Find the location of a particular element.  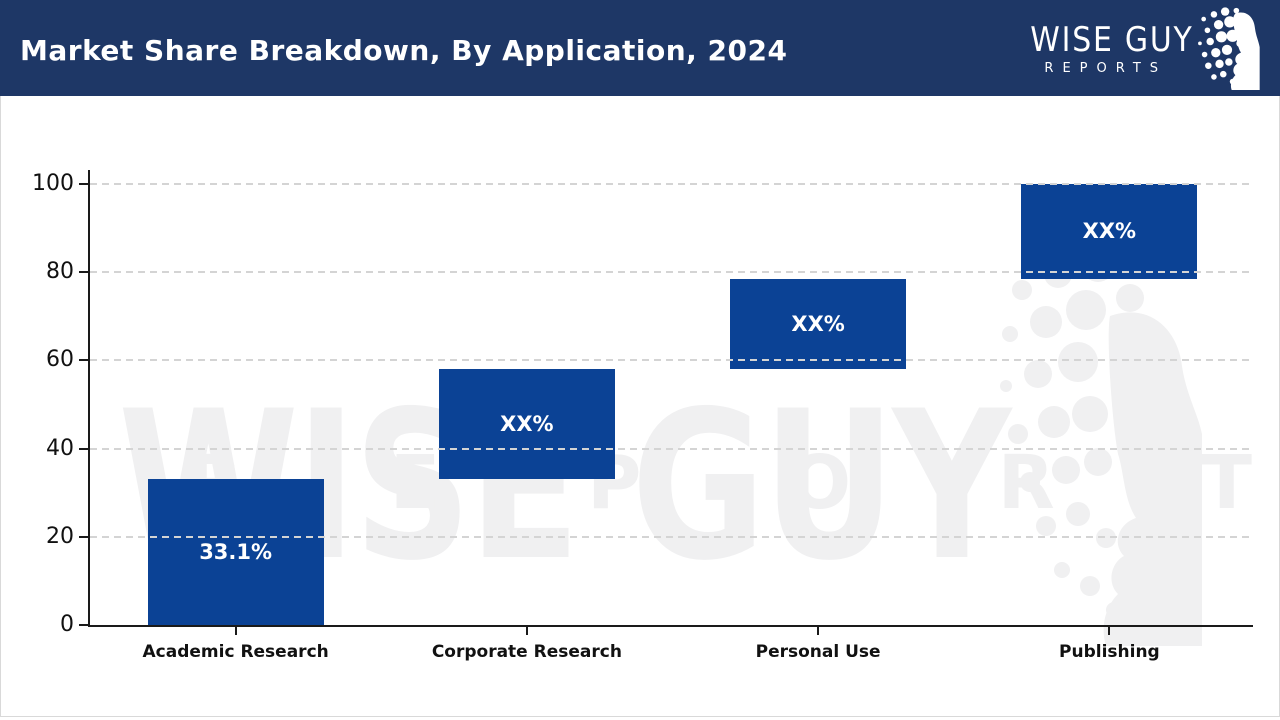

logo-wordmark: WISE GUY is located at coordinates (1112, 40).